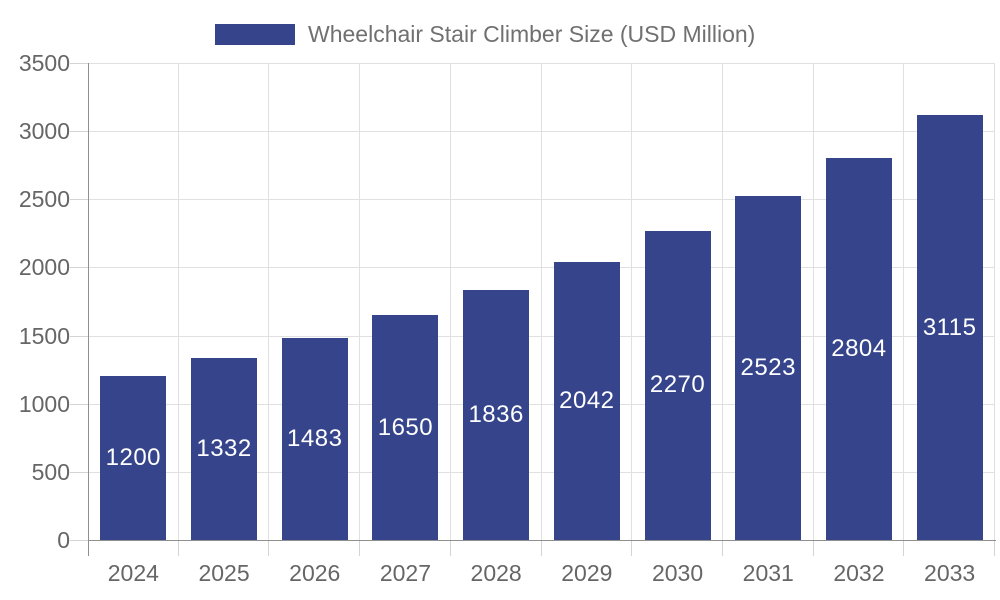 This screenshot has height=600, width=1000. What do you see at coordinates (587, 573) in the screenshot?
I see `x-axis-tick-label: 2029` at bounding box center [587, 573].